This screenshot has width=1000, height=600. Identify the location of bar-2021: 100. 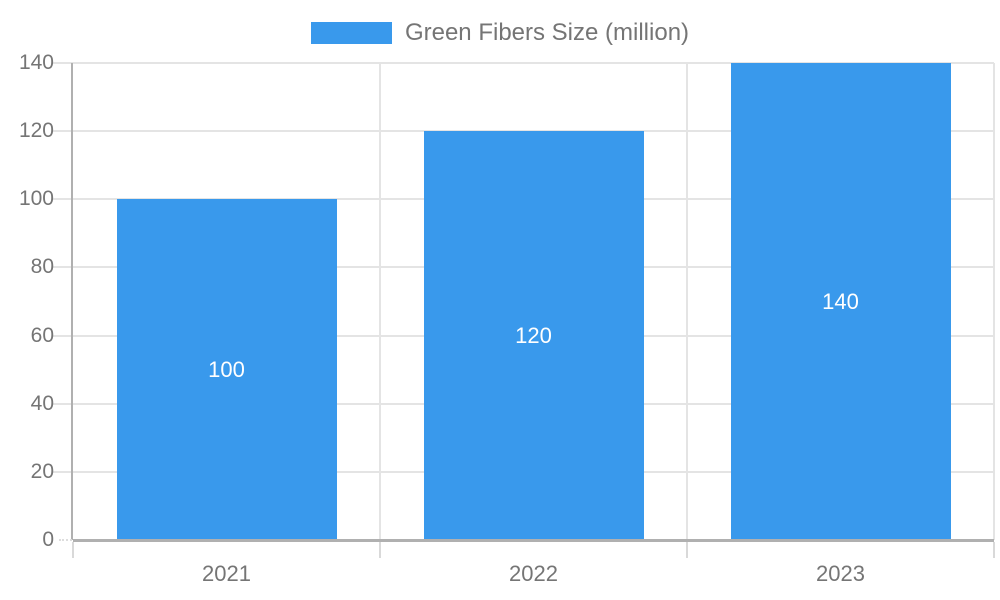
(226, 369).